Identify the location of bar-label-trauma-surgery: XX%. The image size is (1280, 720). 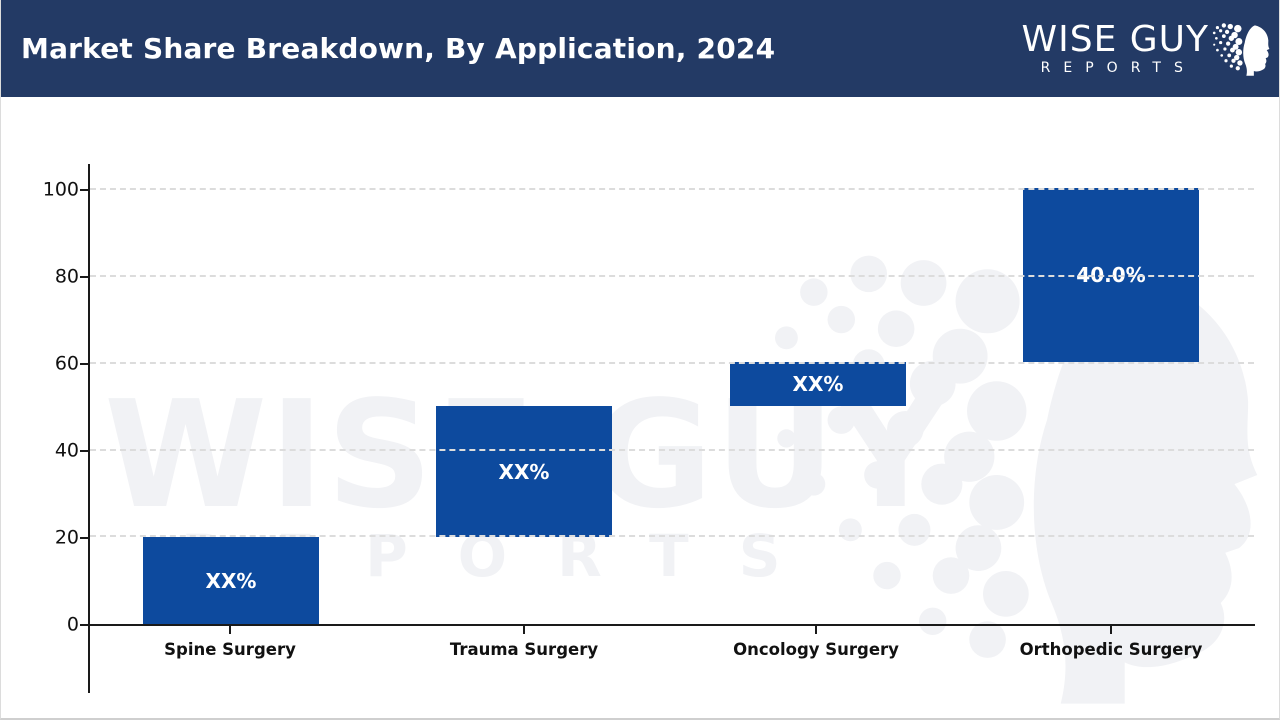
(524, 471).